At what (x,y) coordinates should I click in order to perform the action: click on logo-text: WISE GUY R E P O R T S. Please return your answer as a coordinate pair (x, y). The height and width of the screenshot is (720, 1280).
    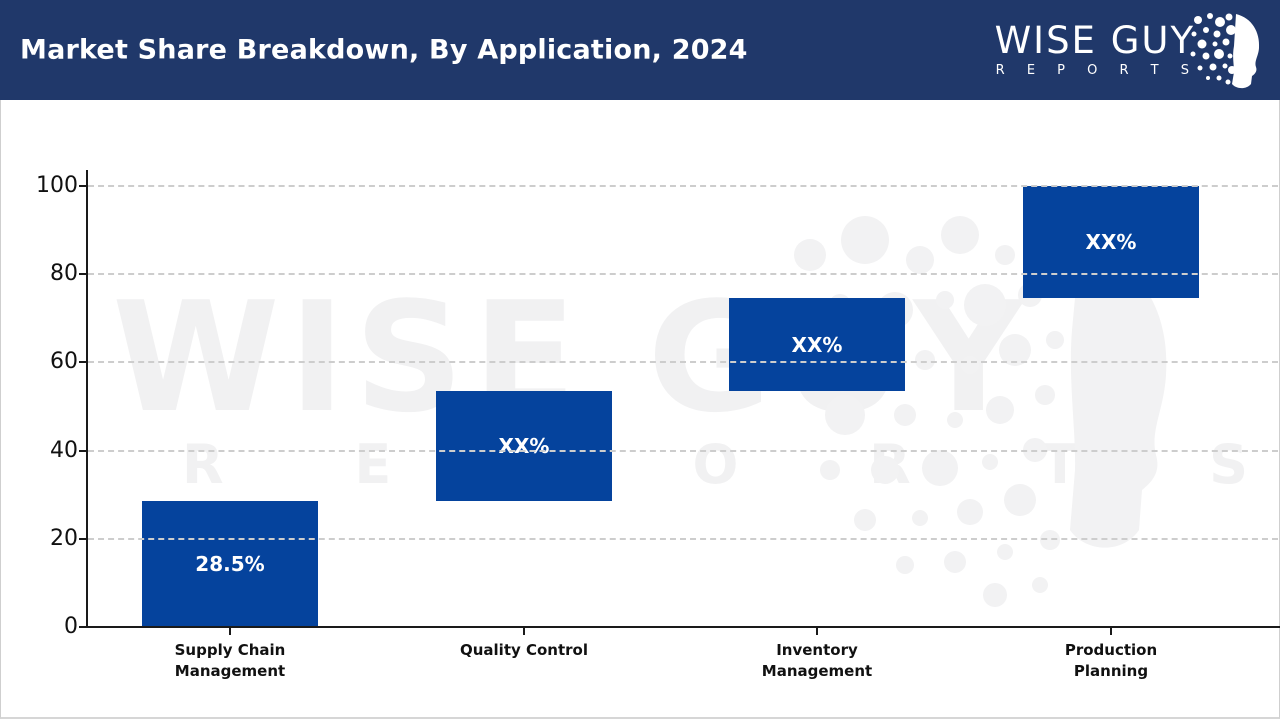
    Looking at the image, I should click on (1095, 48).